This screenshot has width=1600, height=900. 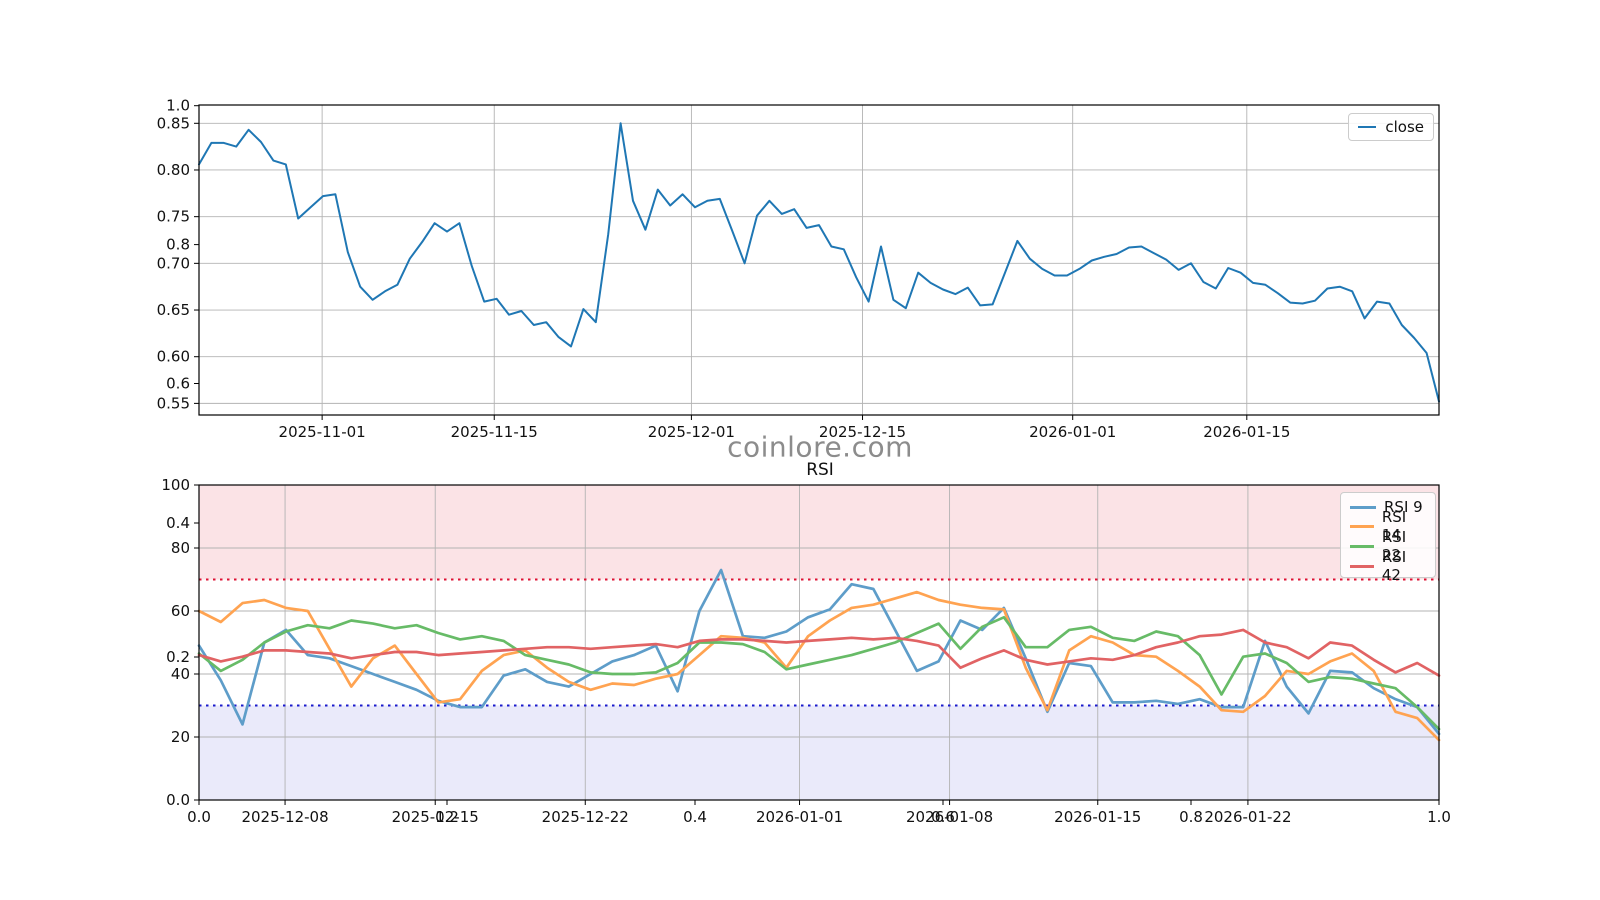 I want to click on rsi-legend: RSI 9 RSI 14 RSI 22 RSI 42, so click(x=1388, y=538).